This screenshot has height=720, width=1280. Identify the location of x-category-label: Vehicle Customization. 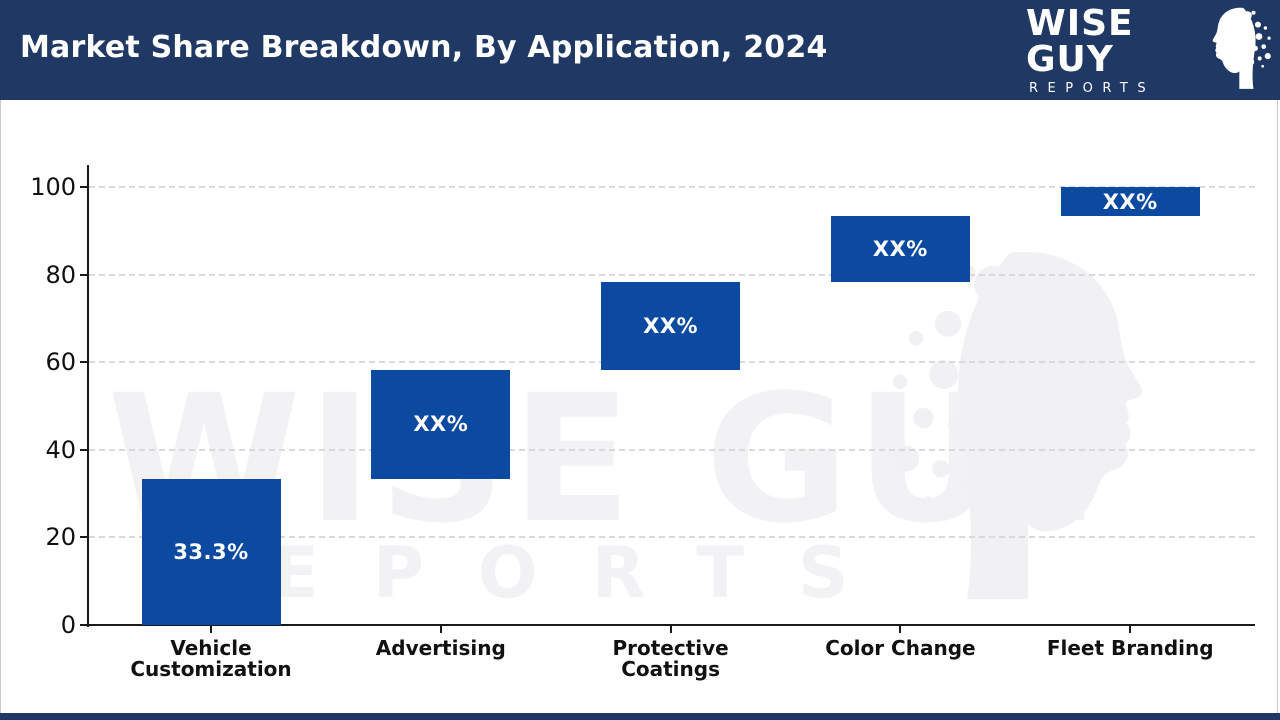
(211, 658).